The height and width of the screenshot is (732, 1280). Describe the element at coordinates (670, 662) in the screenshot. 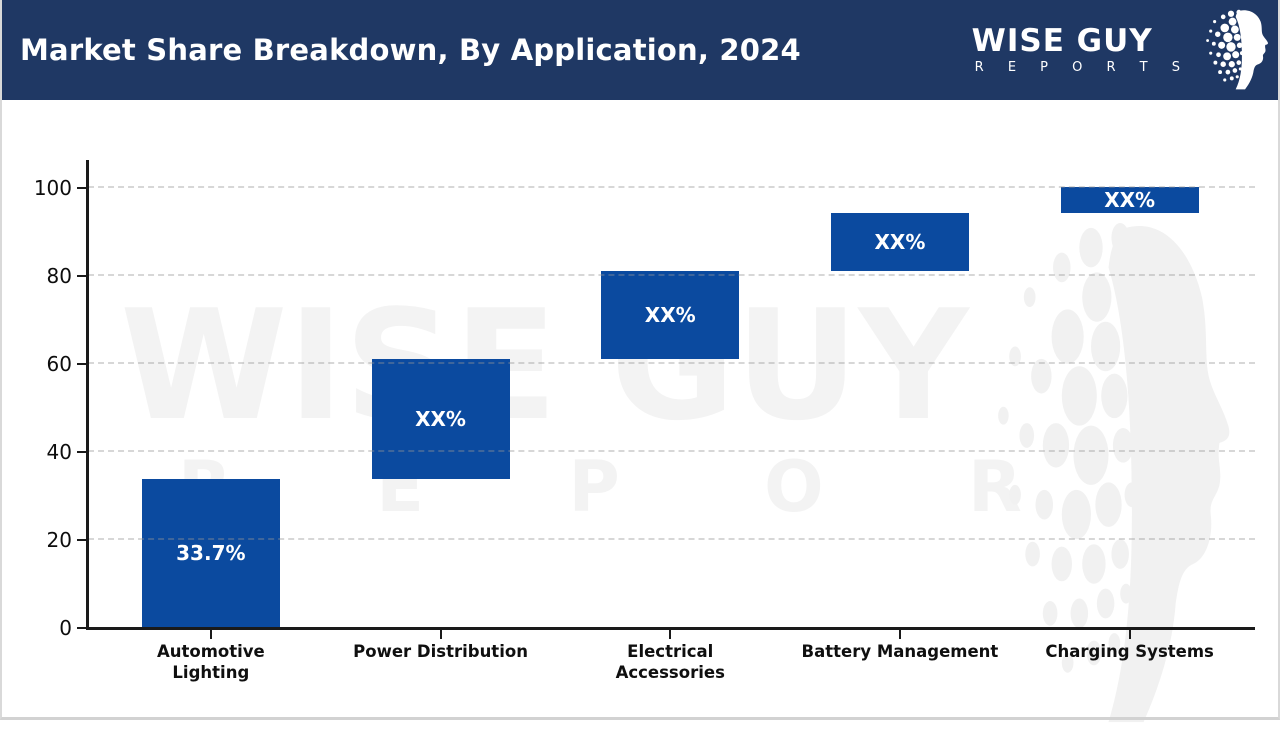

I see `x-category-label: Electrical Accessories` at that location.